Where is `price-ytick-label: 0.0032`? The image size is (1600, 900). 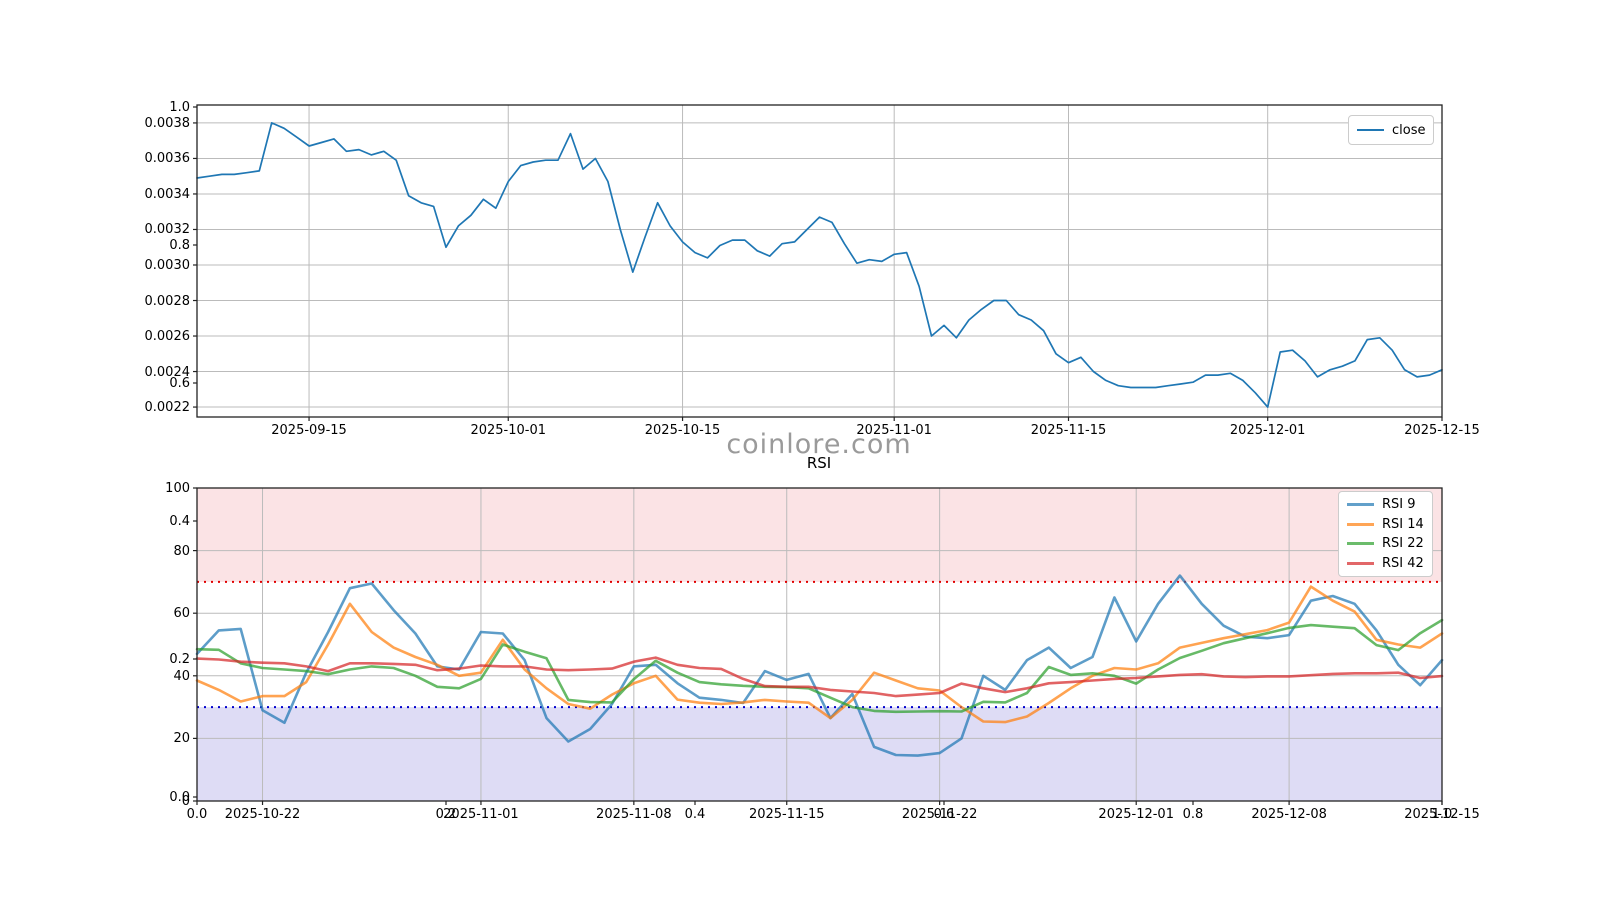 price-ytick-label: 0.0032 is located at coordinates (167, 230).